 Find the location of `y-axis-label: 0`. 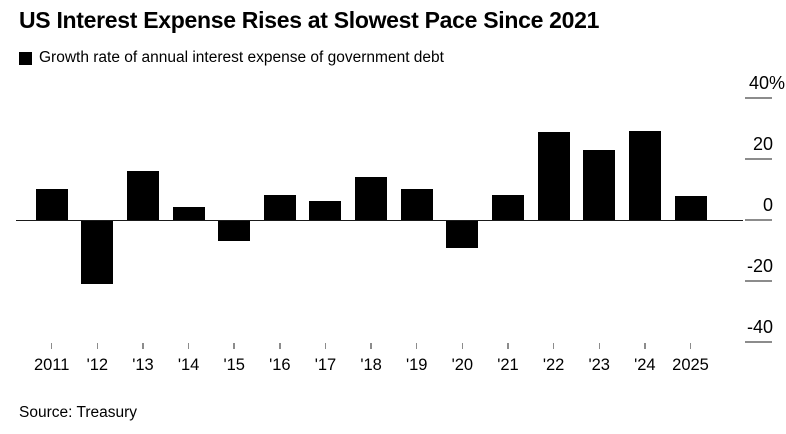

y-axis-label: 0 is located at coordinates (767, 205).